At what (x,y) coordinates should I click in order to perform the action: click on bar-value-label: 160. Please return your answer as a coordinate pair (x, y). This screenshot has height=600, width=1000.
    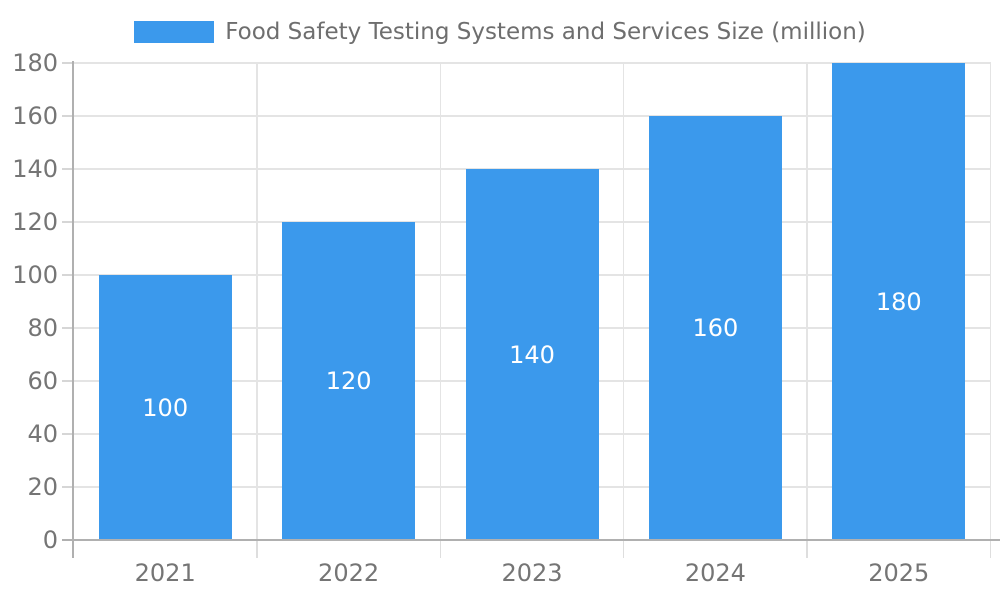
    Looking at the image, I should click on (715, 328).